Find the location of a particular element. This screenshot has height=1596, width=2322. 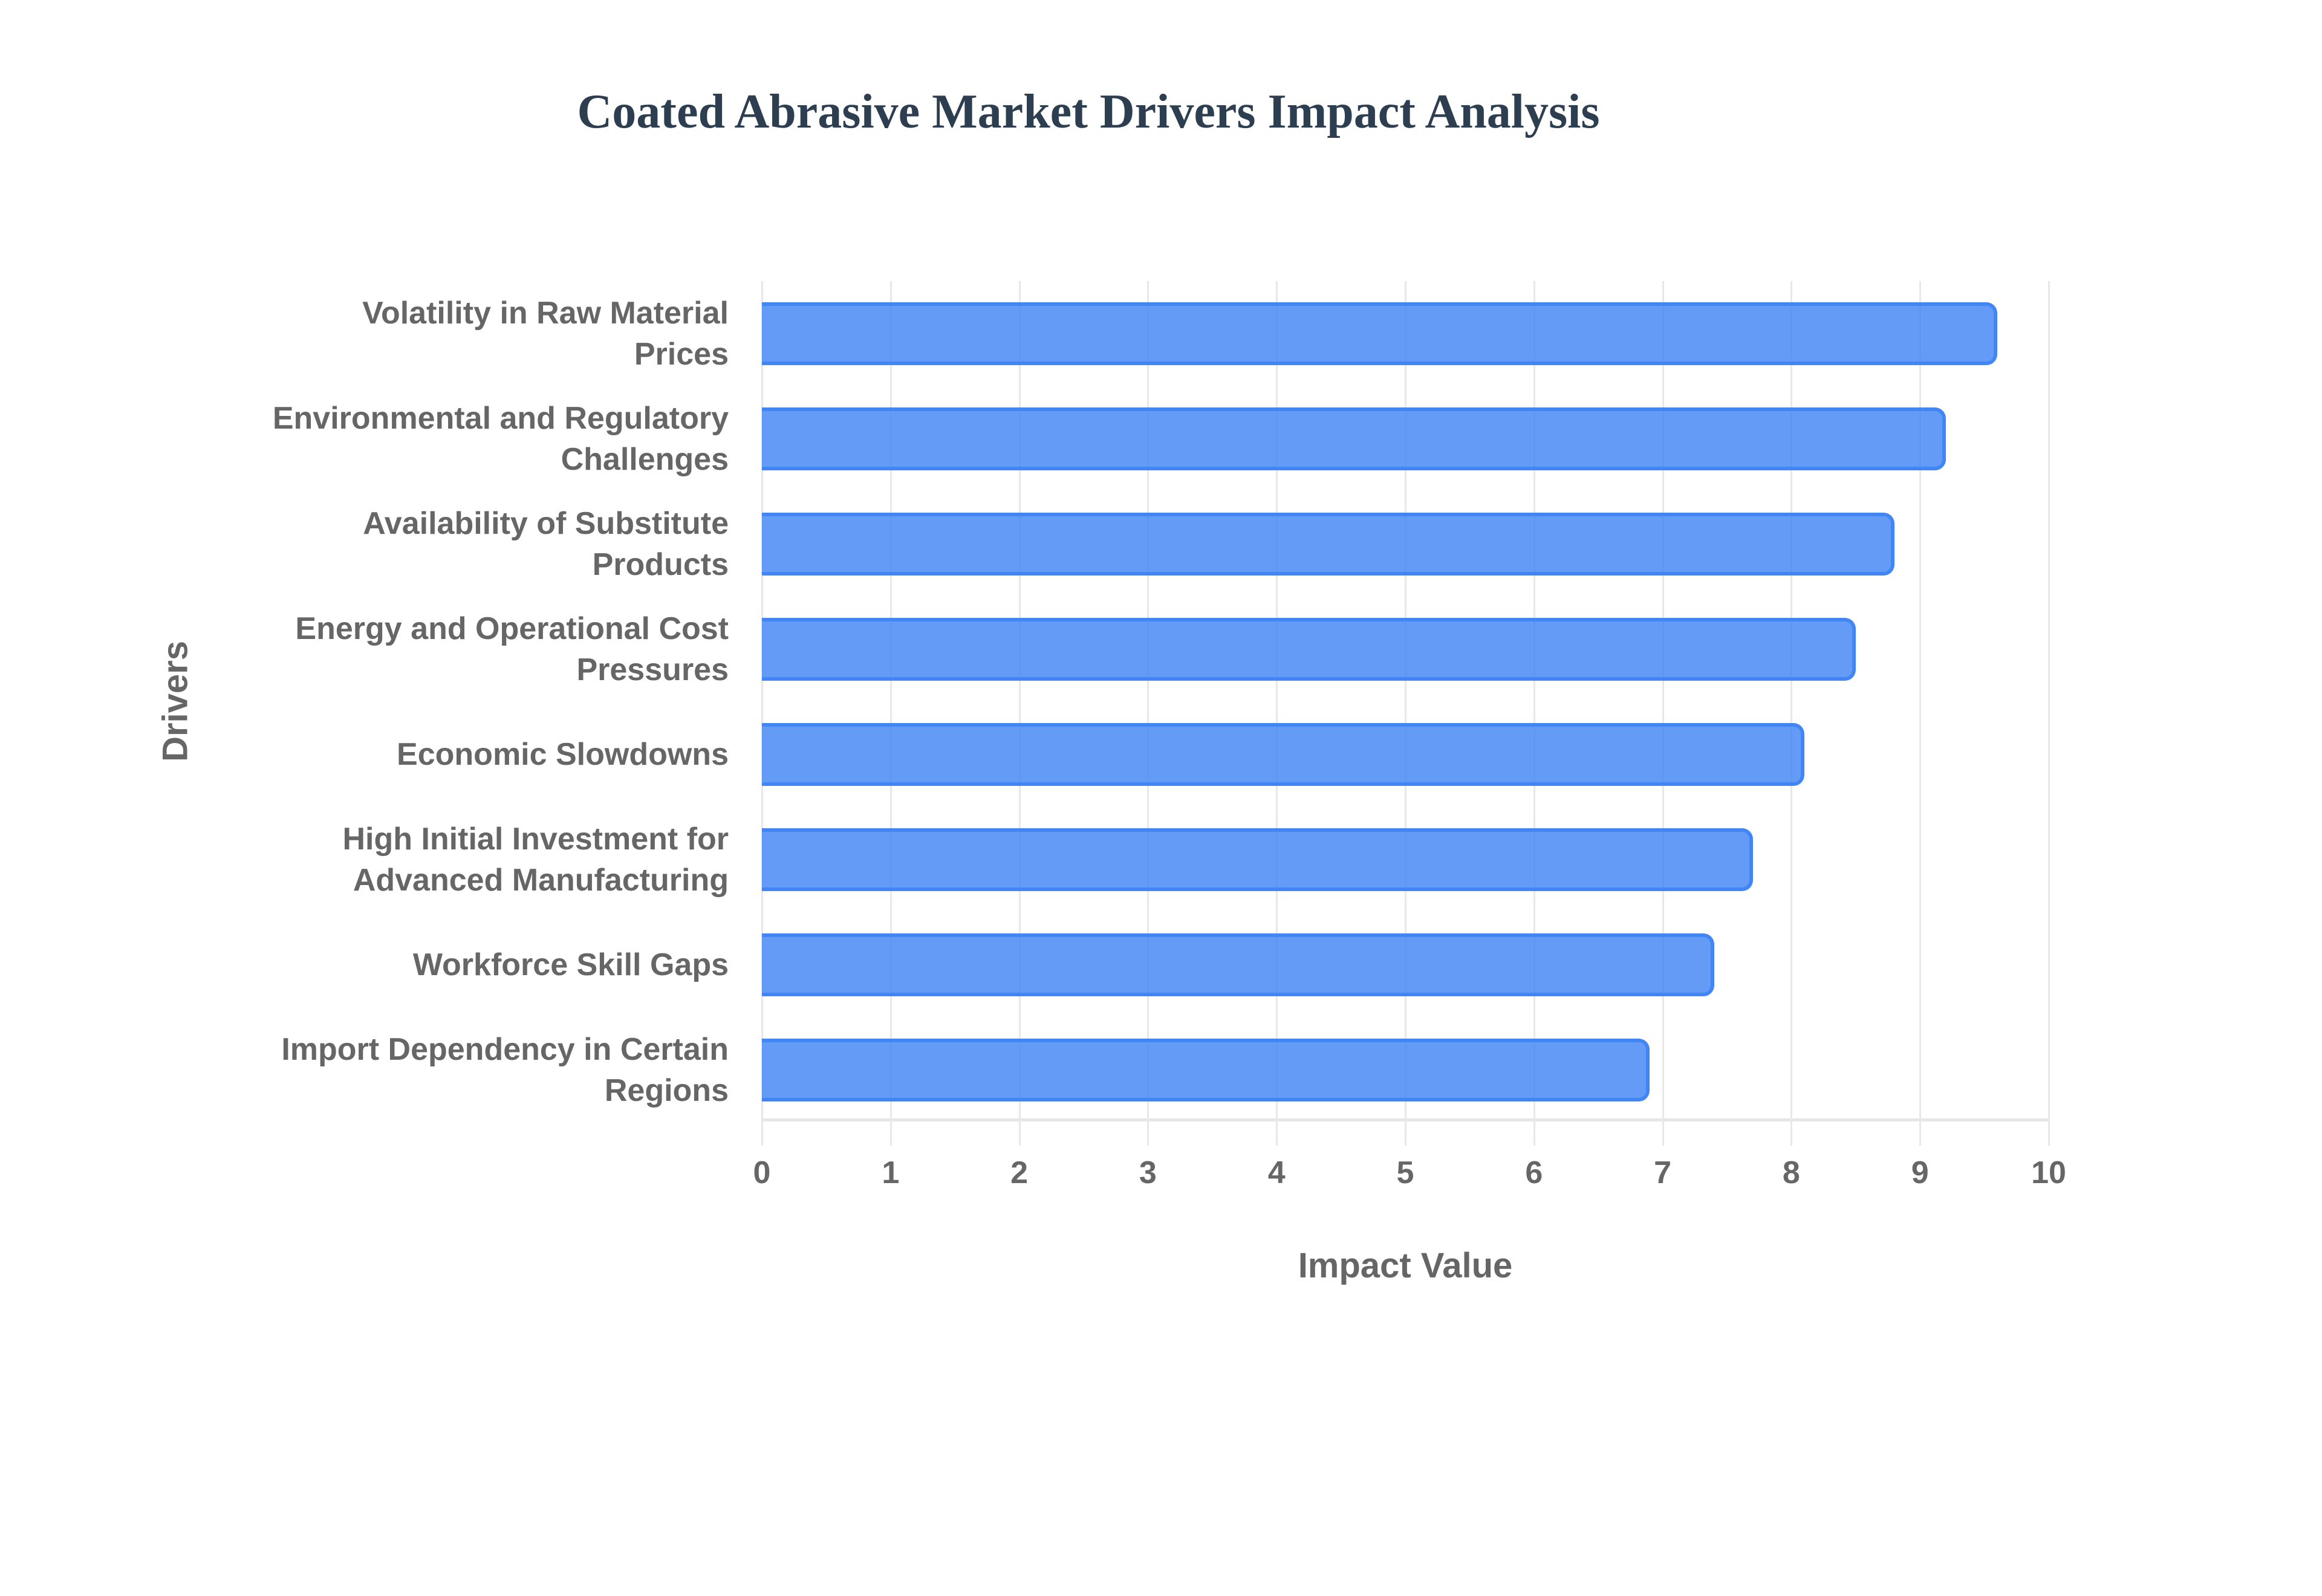

y-tick-label: Economic Slowdowns is located at coordinates (563, 754).